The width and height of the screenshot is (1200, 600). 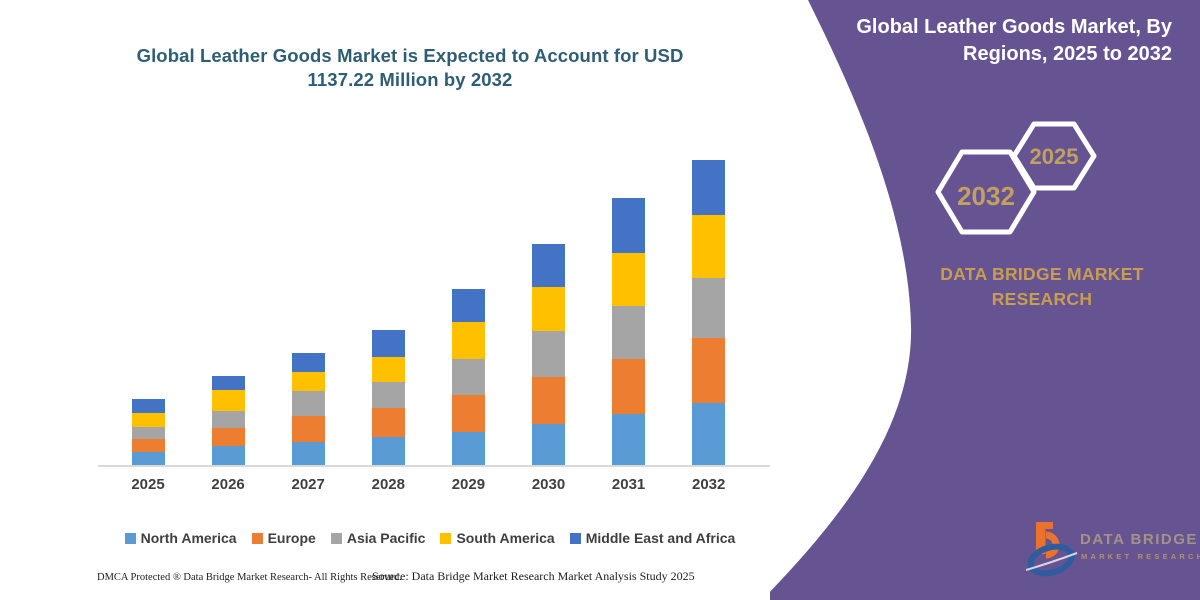 I want to click on bar-2030-segment-europe, so click(x=548, y=400).